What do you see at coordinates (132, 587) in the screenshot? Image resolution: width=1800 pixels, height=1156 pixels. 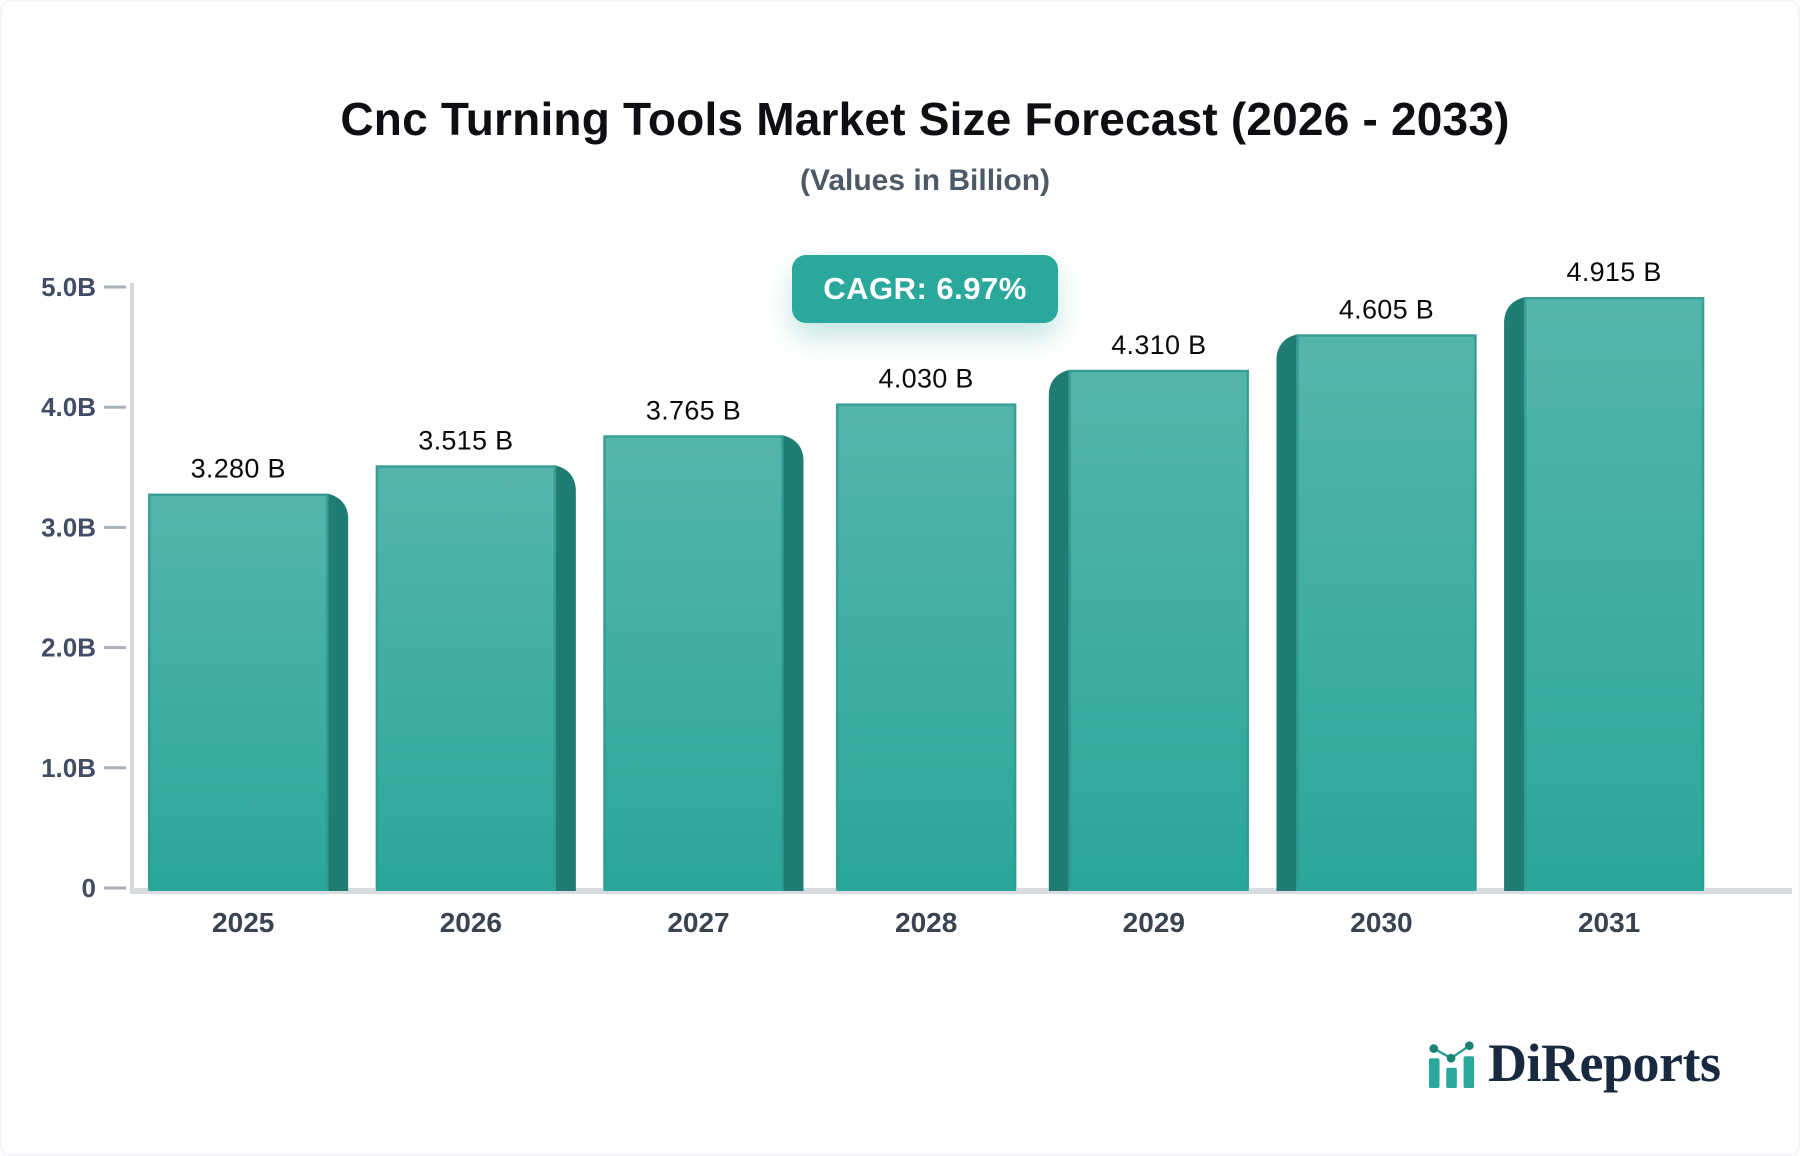 I see `y-axis-line` at bounding box center [132, 587].